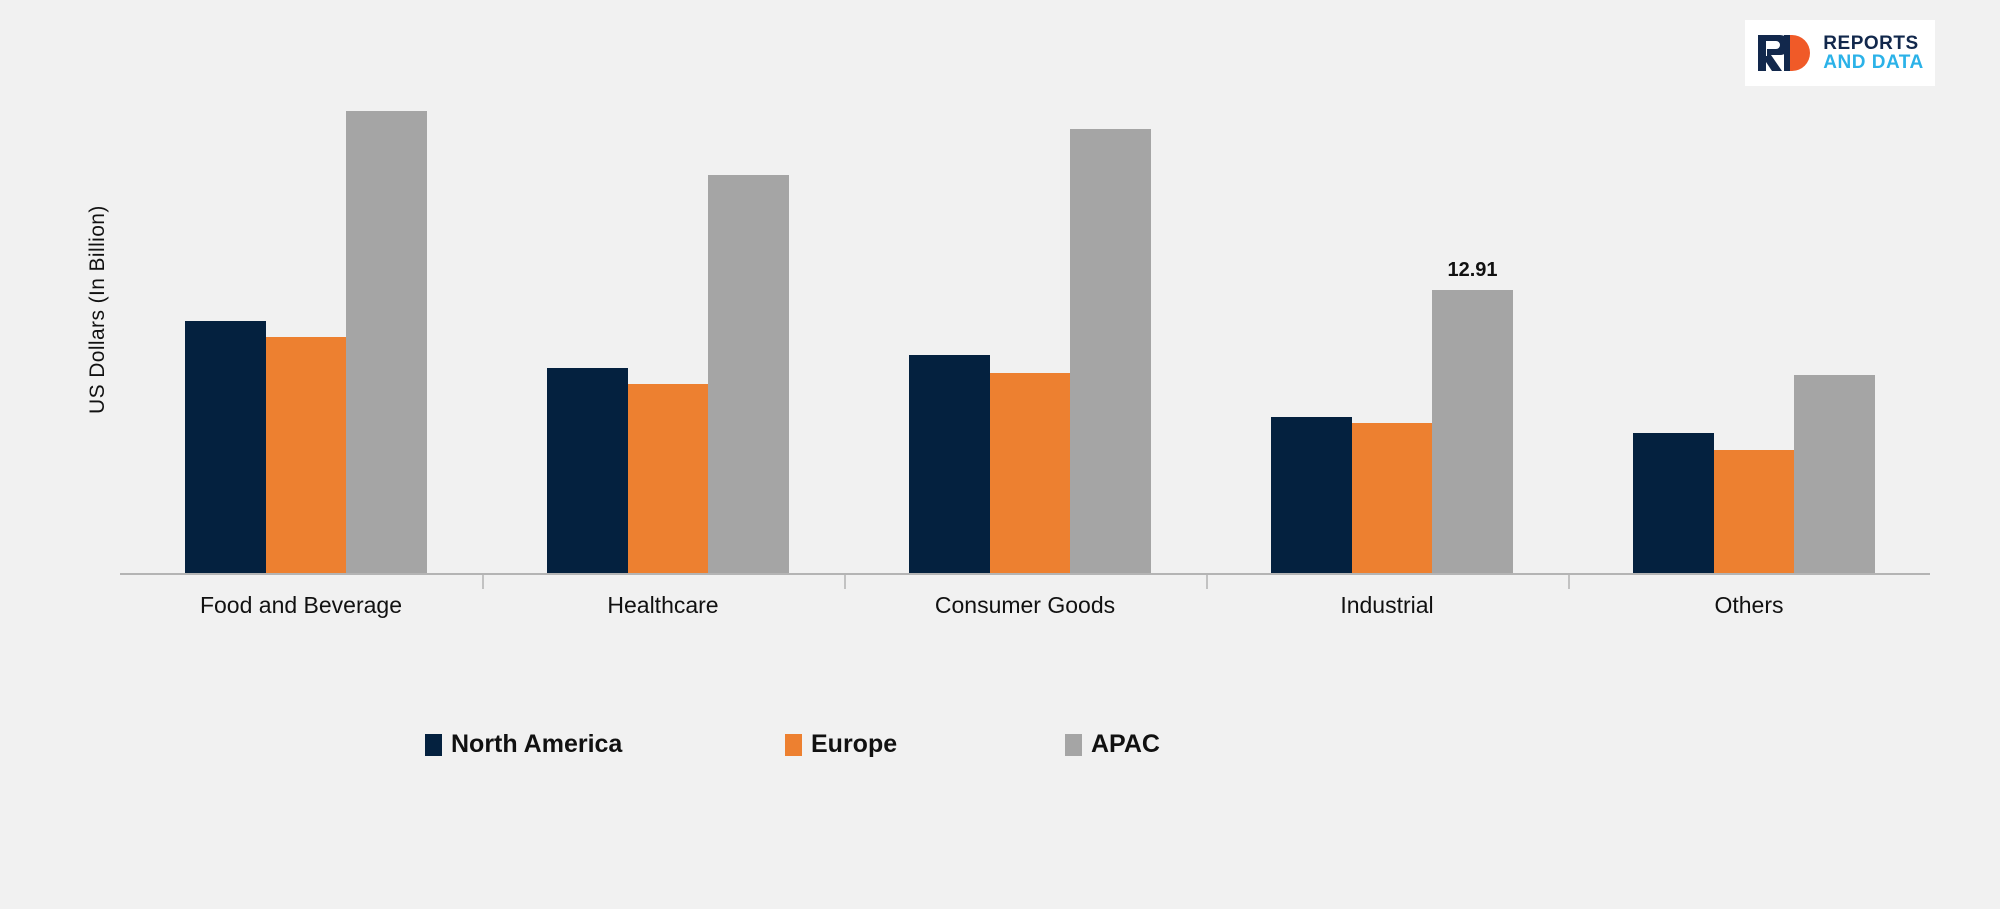 The width and height of the screenshot is (2000, 909). Describe the element at coordinates (1125, 744) in the screenshot. I see `legend-label: APAC` at that location.